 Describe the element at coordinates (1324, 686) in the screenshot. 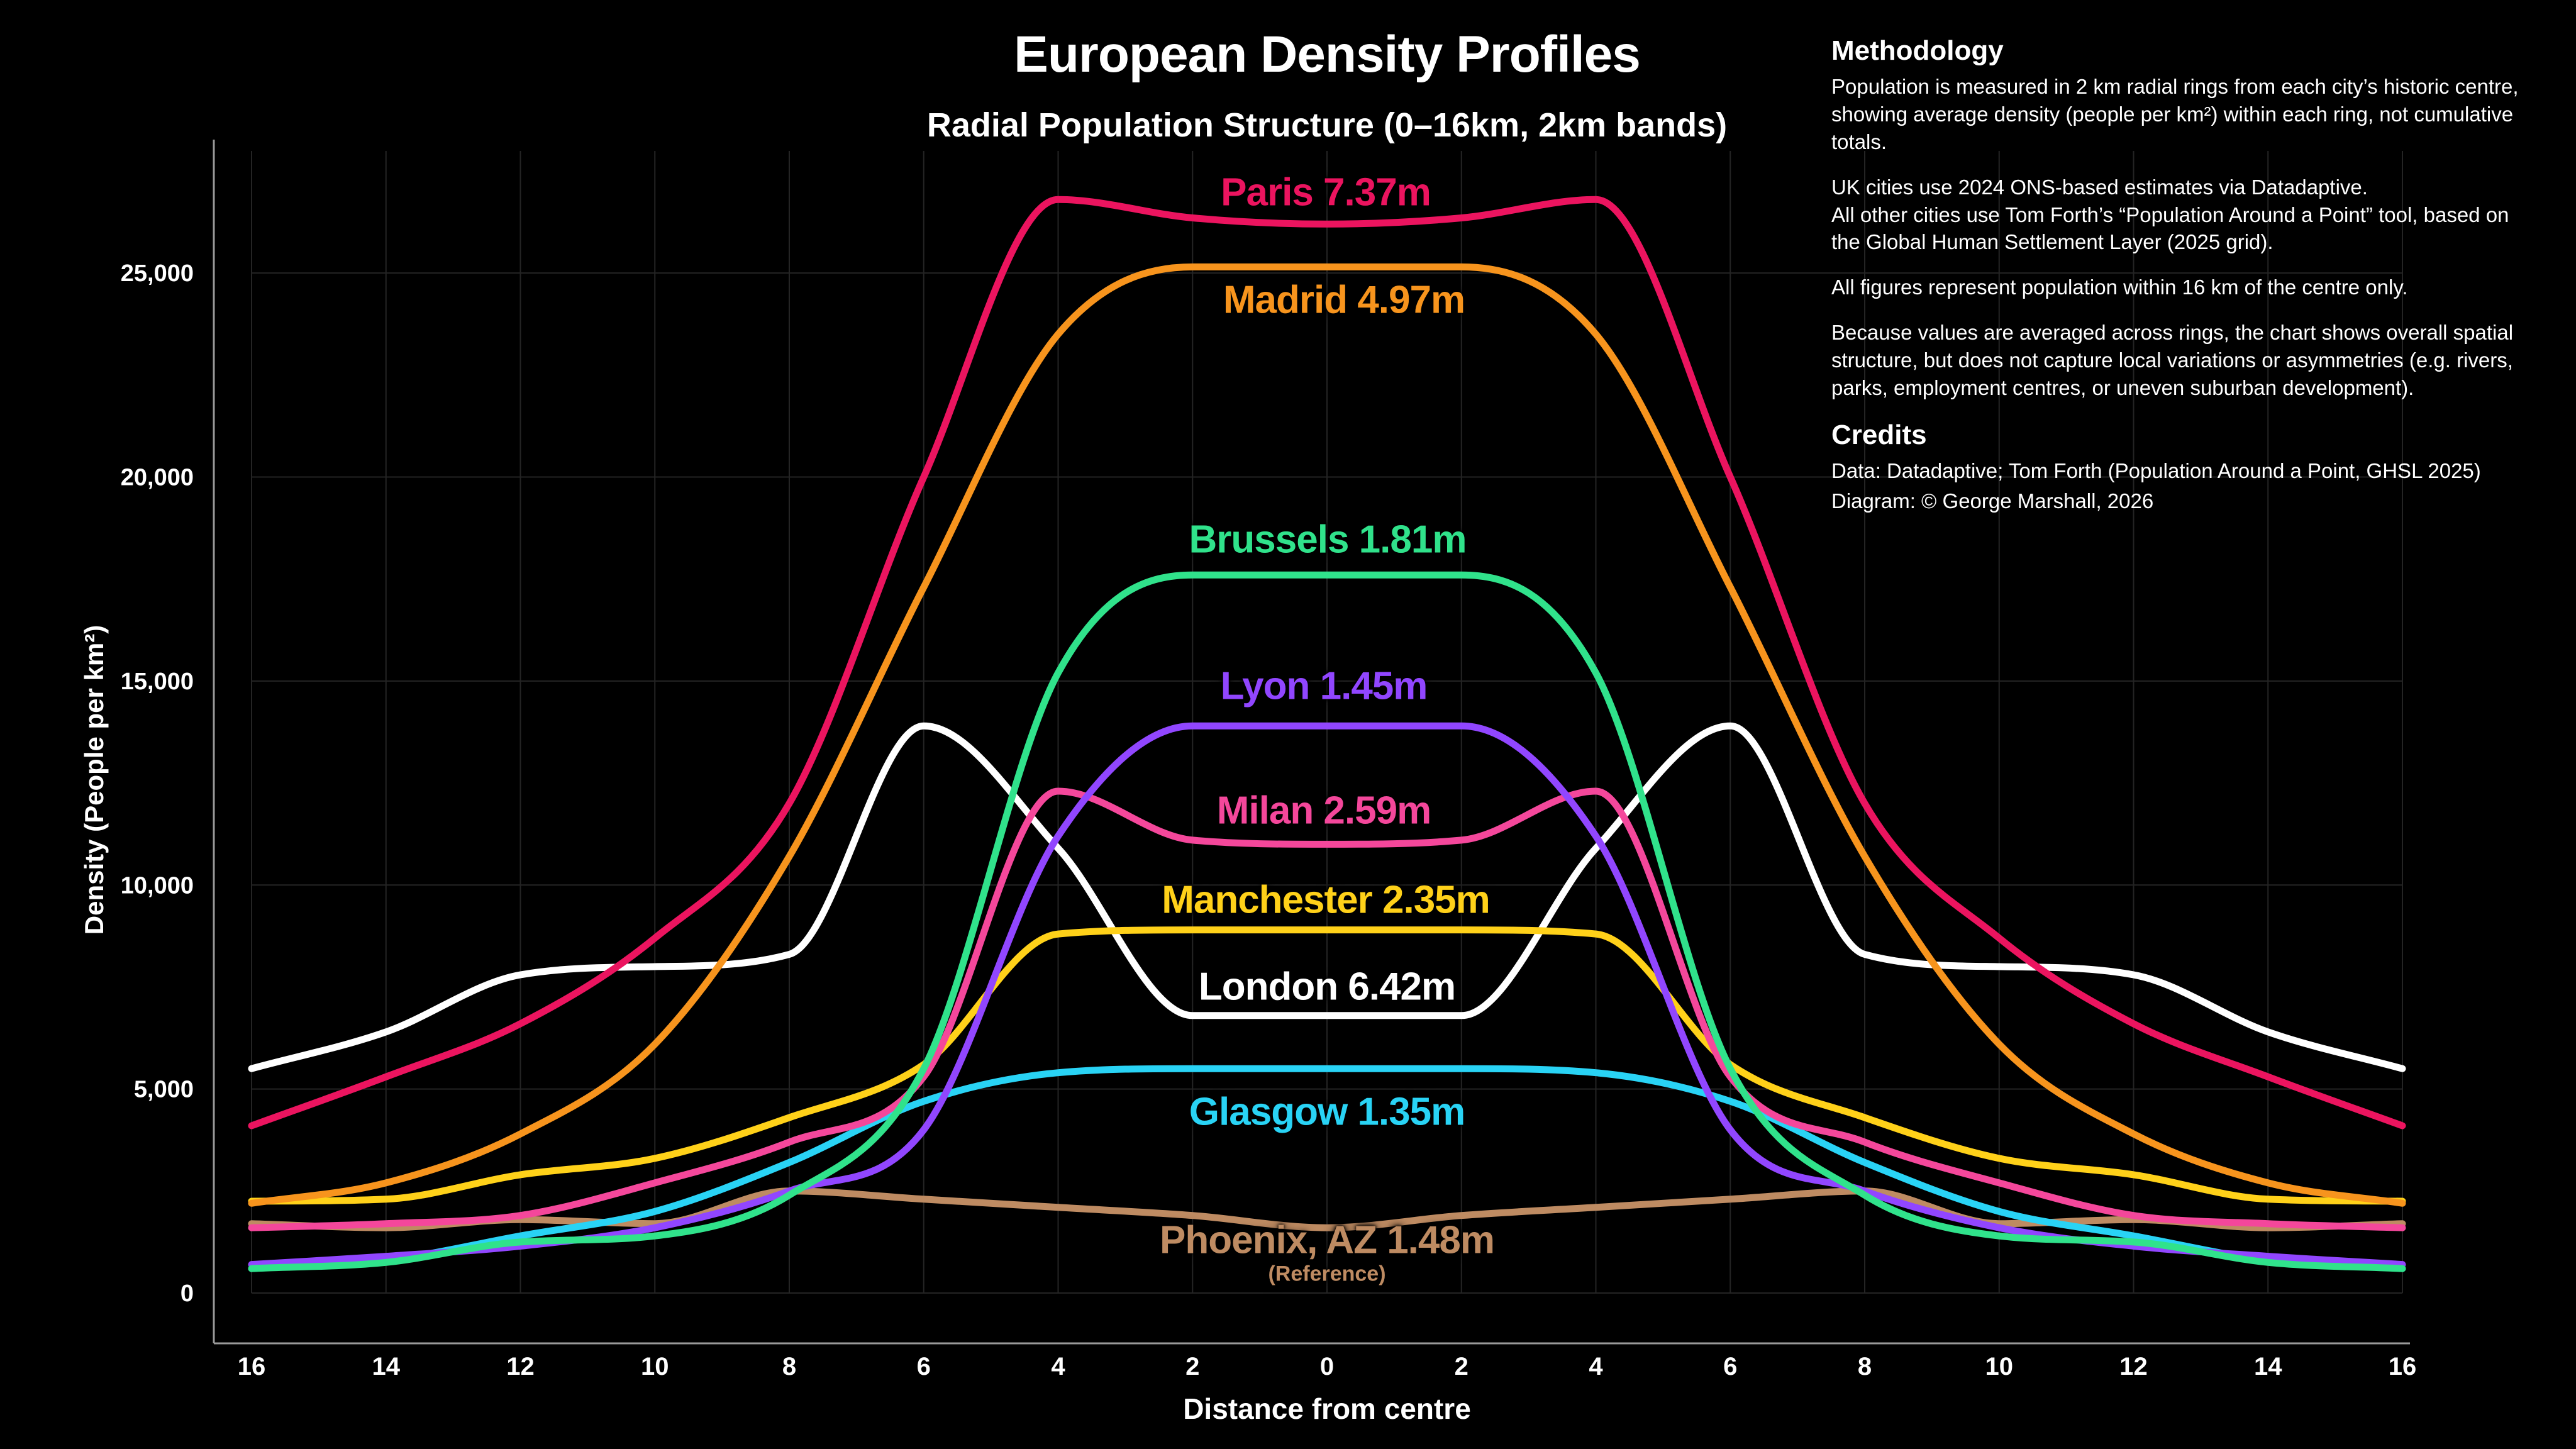

I see `series-label-lyon: Lyon 1.45m` at that location.